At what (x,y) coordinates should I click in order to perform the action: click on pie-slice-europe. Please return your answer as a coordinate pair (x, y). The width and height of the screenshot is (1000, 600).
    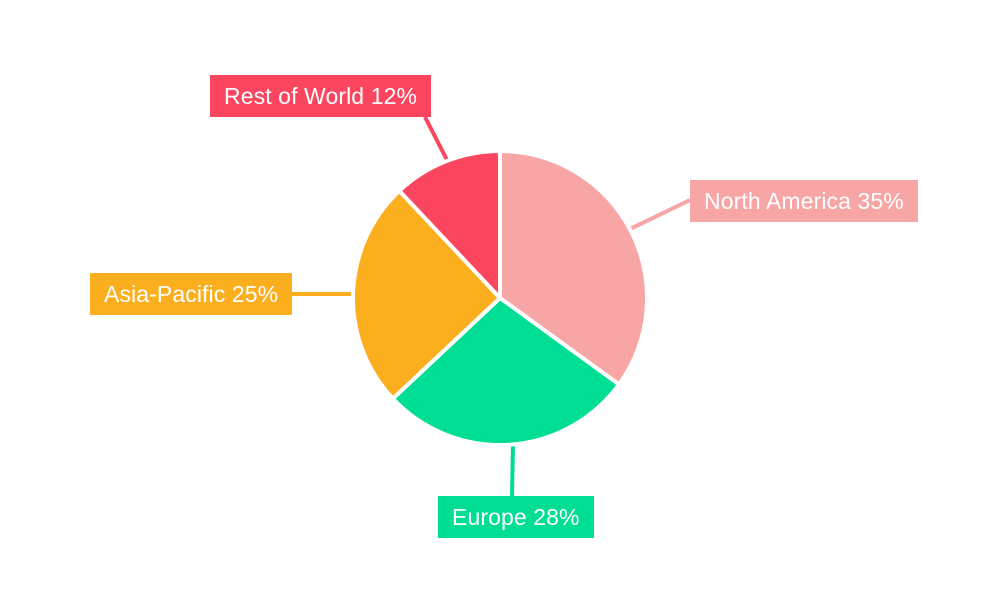
    Looking at the image, I should click on (505, 372).